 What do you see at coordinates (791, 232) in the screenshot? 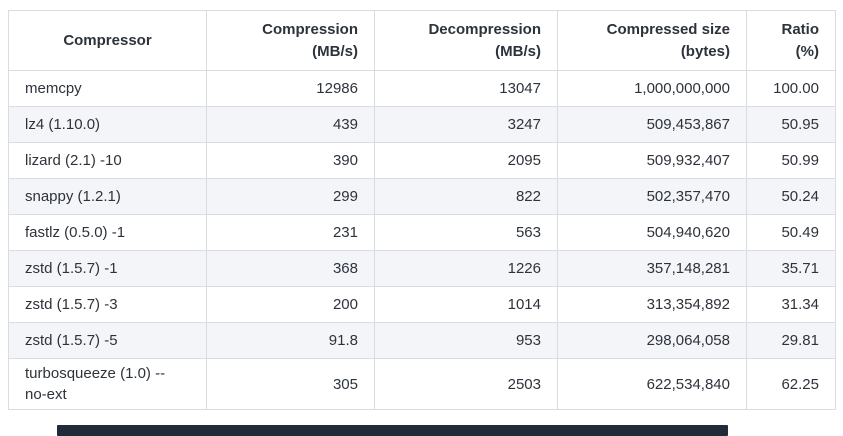
I see `cell-ratio: 50.49` at bounding box center [791, 232].